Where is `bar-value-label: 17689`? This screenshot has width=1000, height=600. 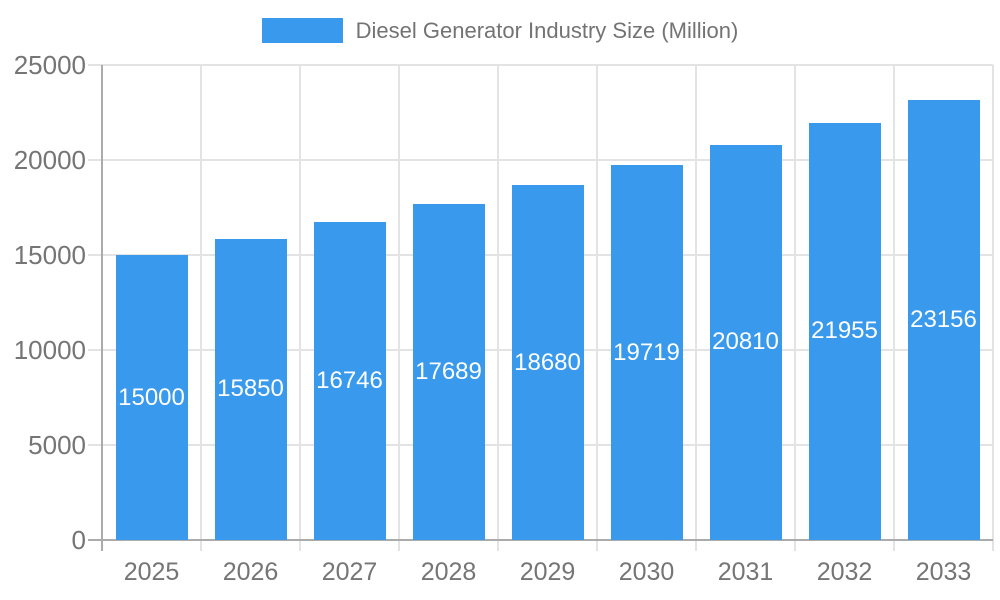 bar-value-label: 17689 is located at coordinates (448, 371).